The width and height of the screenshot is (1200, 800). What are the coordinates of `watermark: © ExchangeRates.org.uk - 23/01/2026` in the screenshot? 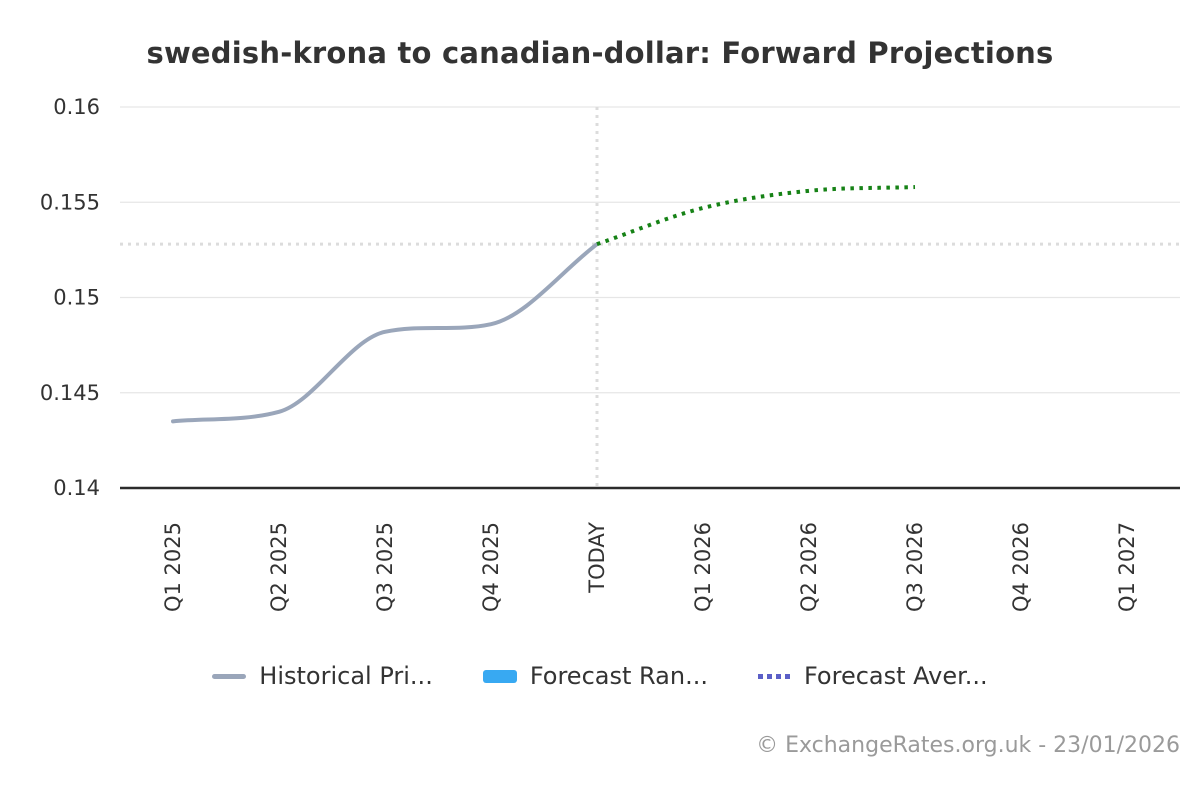 It's located at (968, 745).